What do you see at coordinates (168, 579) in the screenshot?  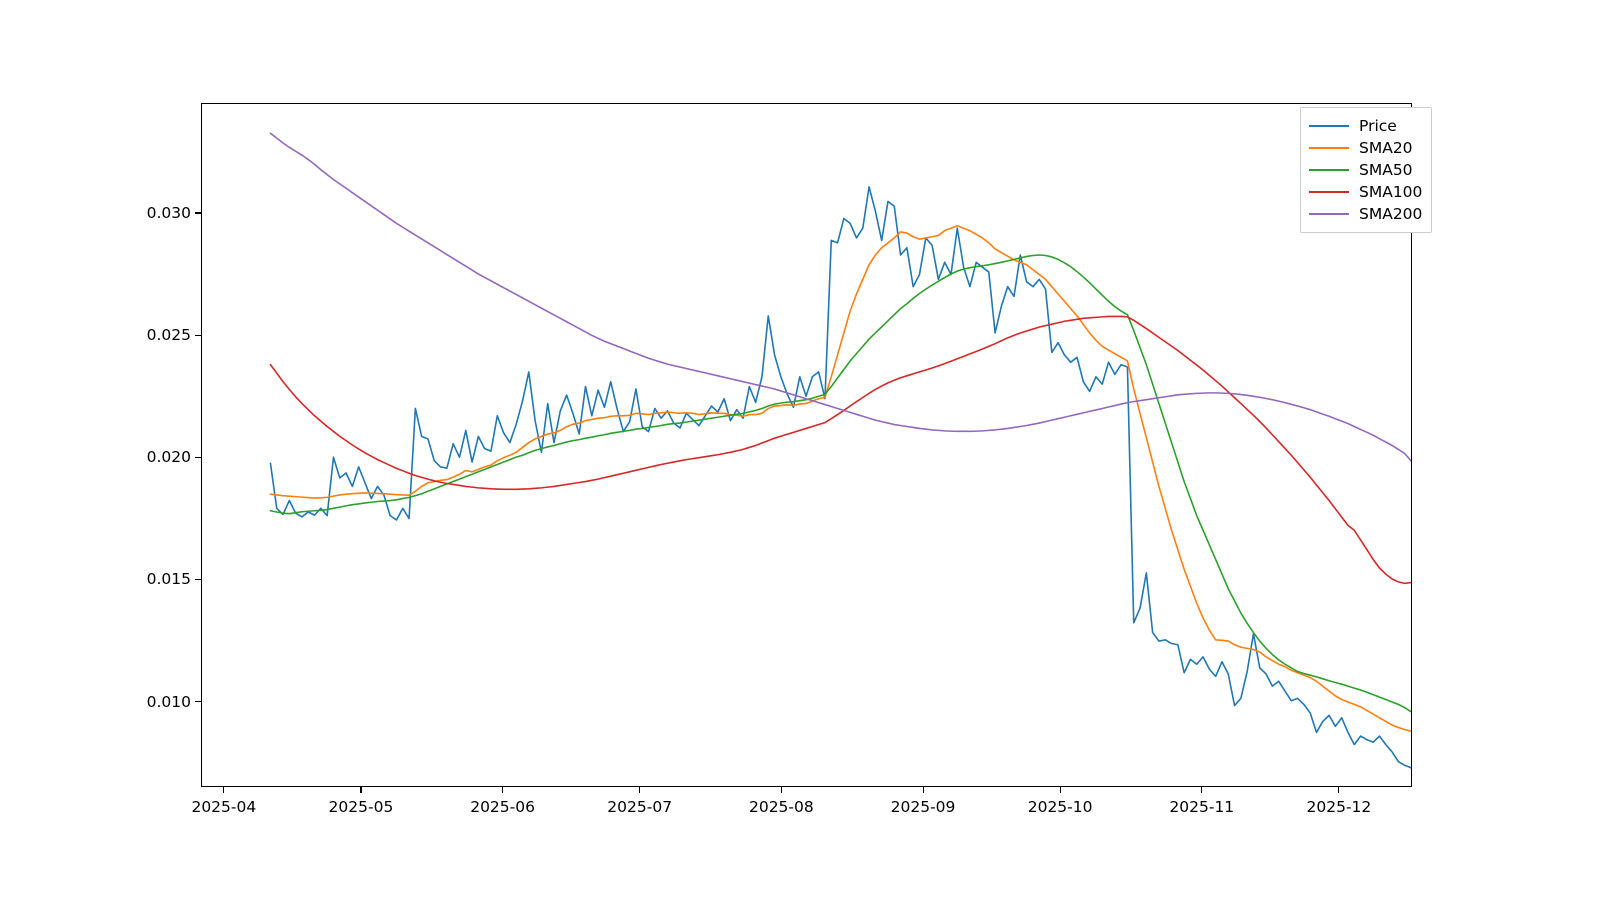 I see `y-axis-tick-label: 0.015` at bounding box center [168, 579].